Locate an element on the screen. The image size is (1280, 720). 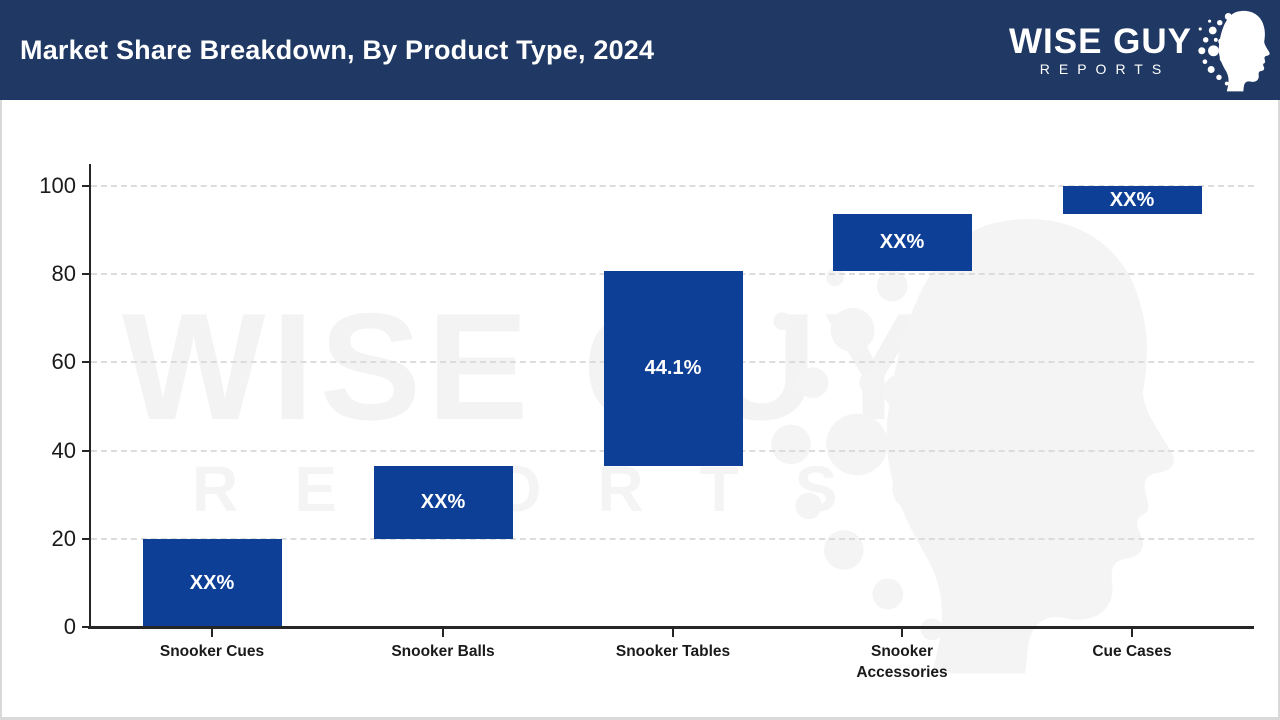
y-tick-label-100: 100 is located at coordinates (57, 185).